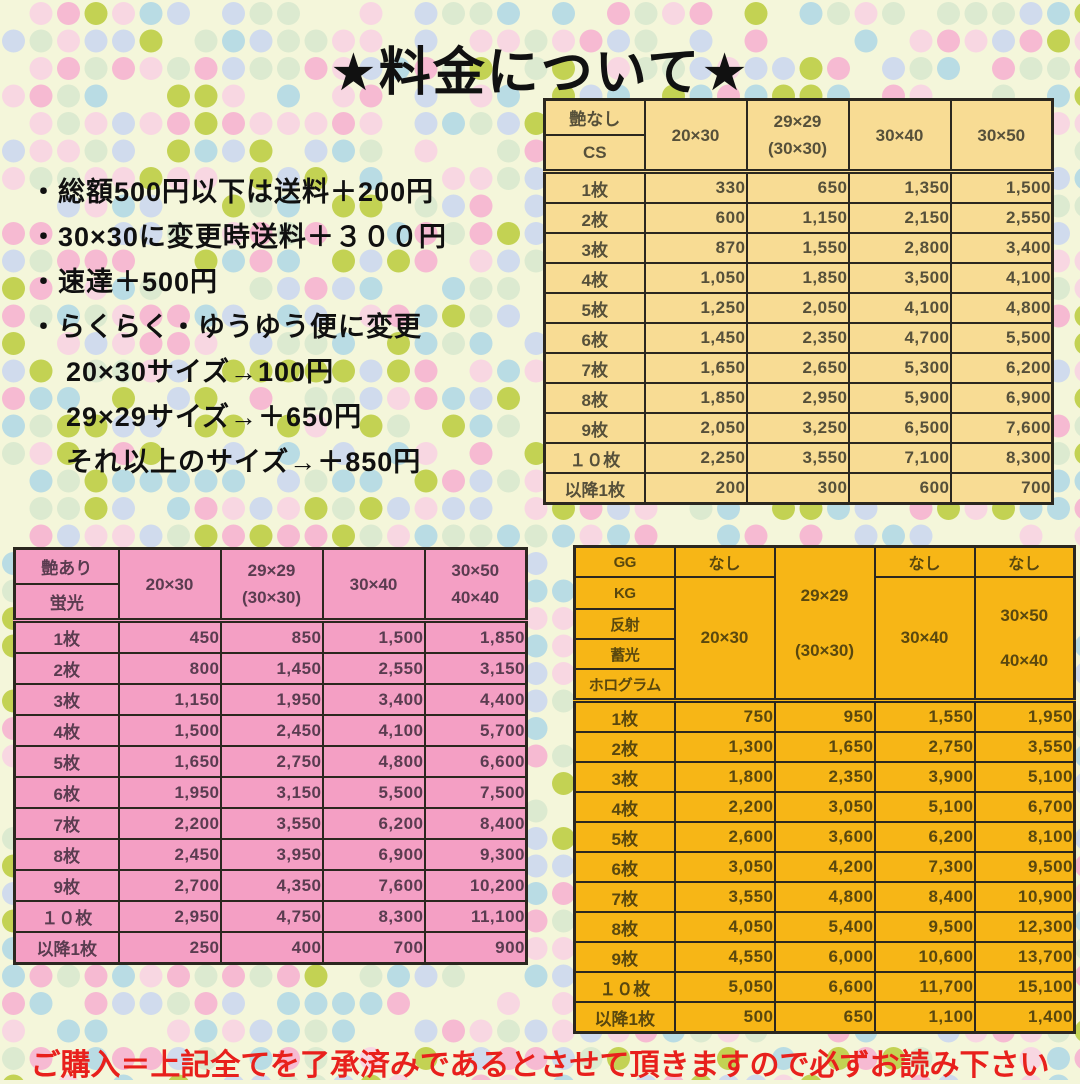  I want to click on quantity-cell: 以降1枚, so click(595, 488).